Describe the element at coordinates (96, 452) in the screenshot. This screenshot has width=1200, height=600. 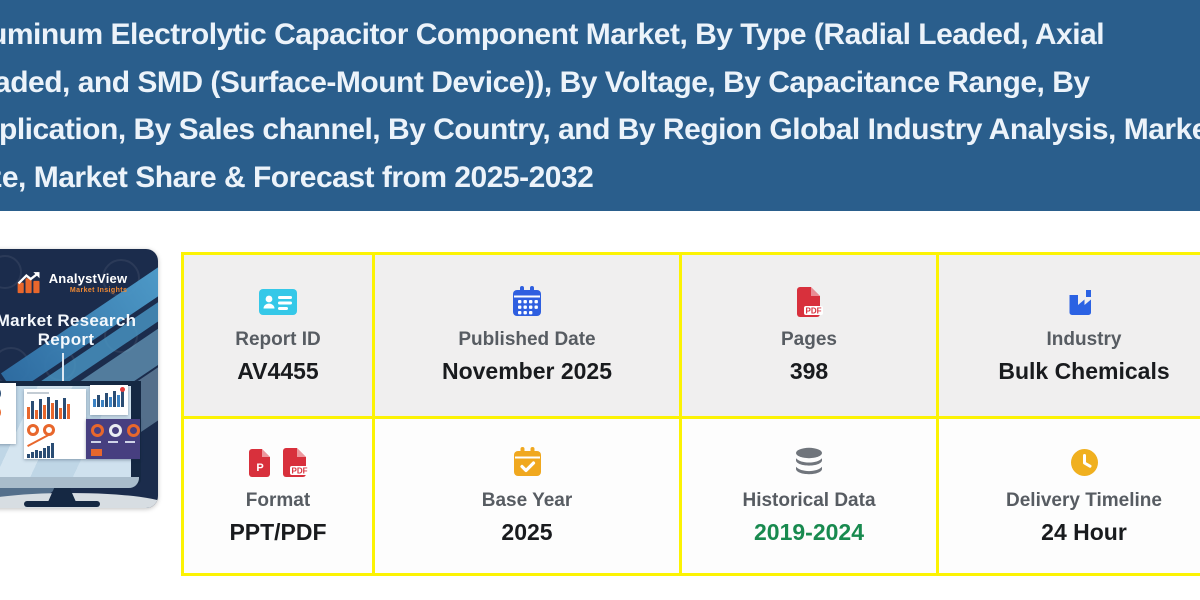
I see `orange-tag` at that location.